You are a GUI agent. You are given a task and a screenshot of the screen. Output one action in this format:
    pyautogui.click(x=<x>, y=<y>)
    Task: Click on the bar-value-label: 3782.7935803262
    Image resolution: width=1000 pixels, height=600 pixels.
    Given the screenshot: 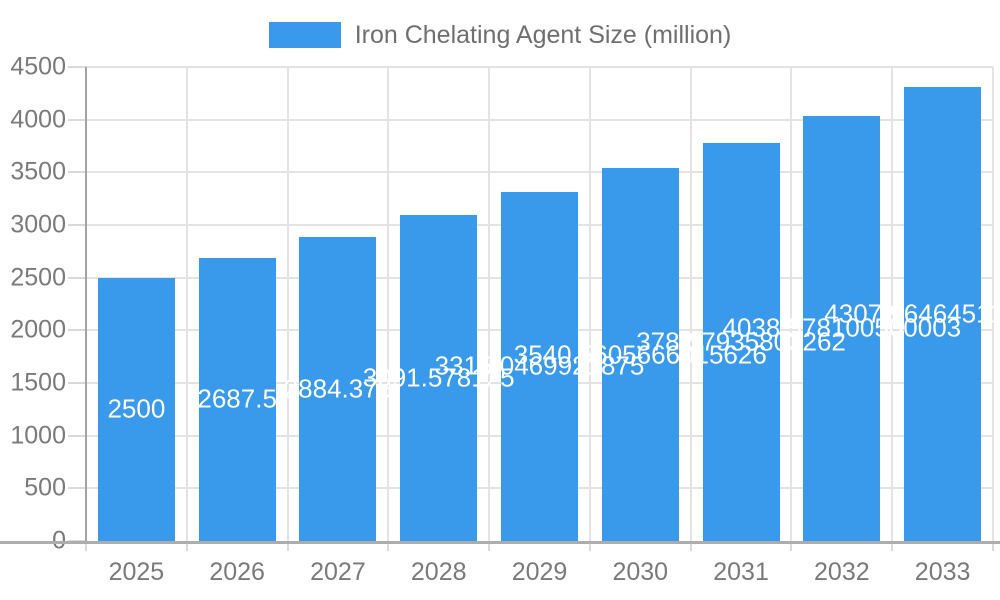 What is the action you would take?
    pyautogui.click(x=741, y=341)
    